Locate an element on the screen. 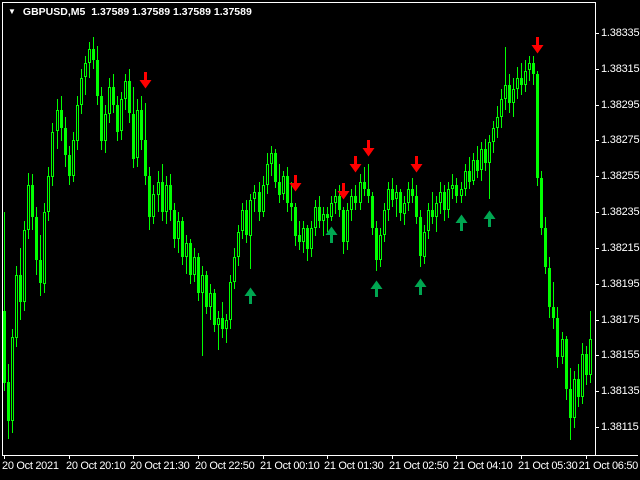 This screenshot has width=640, height=480. chart-dropdown-icon: ▼ is located at coordinates (12, 11).